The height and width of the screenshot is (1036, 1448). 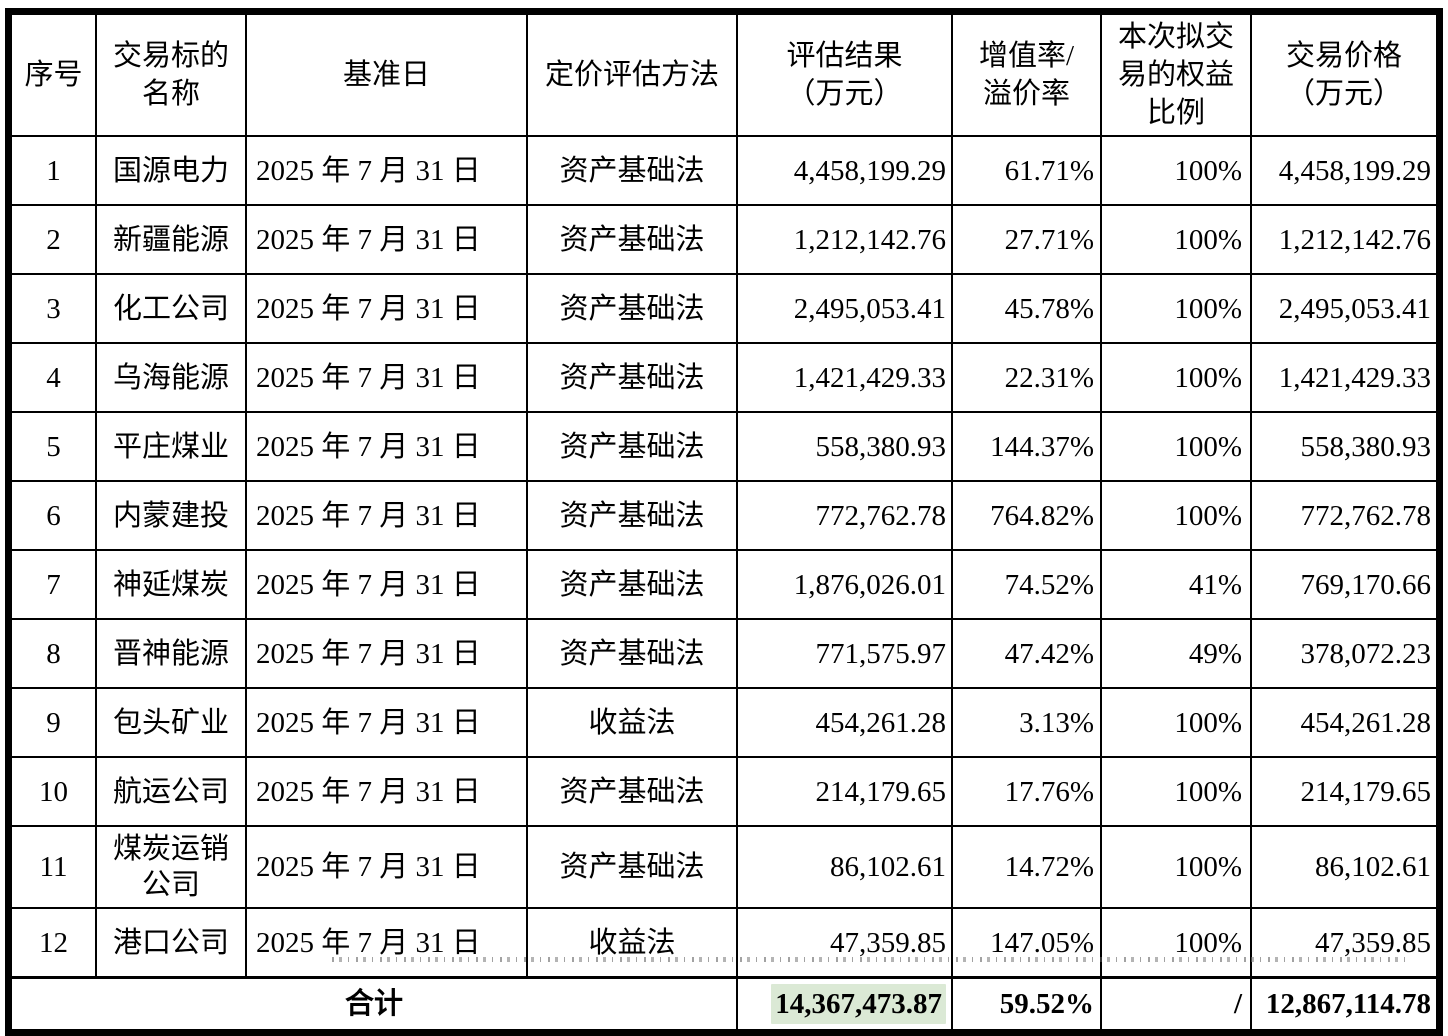 I want to click on total-result-cell: 14,367,473.87, so click(x=844, y=1003).